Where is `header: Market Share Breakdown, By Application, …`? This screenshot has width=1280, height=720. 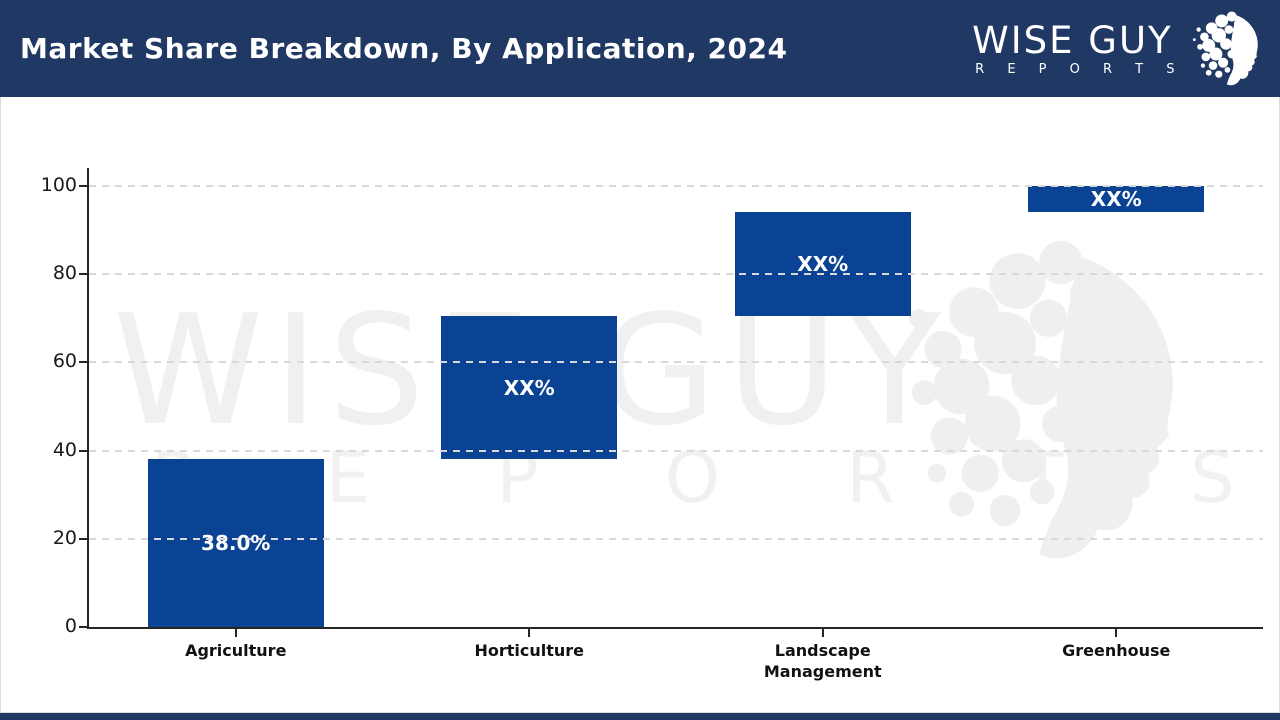
header: Market Share Breakdown, By Application, … is located at coordinates (640, 48).